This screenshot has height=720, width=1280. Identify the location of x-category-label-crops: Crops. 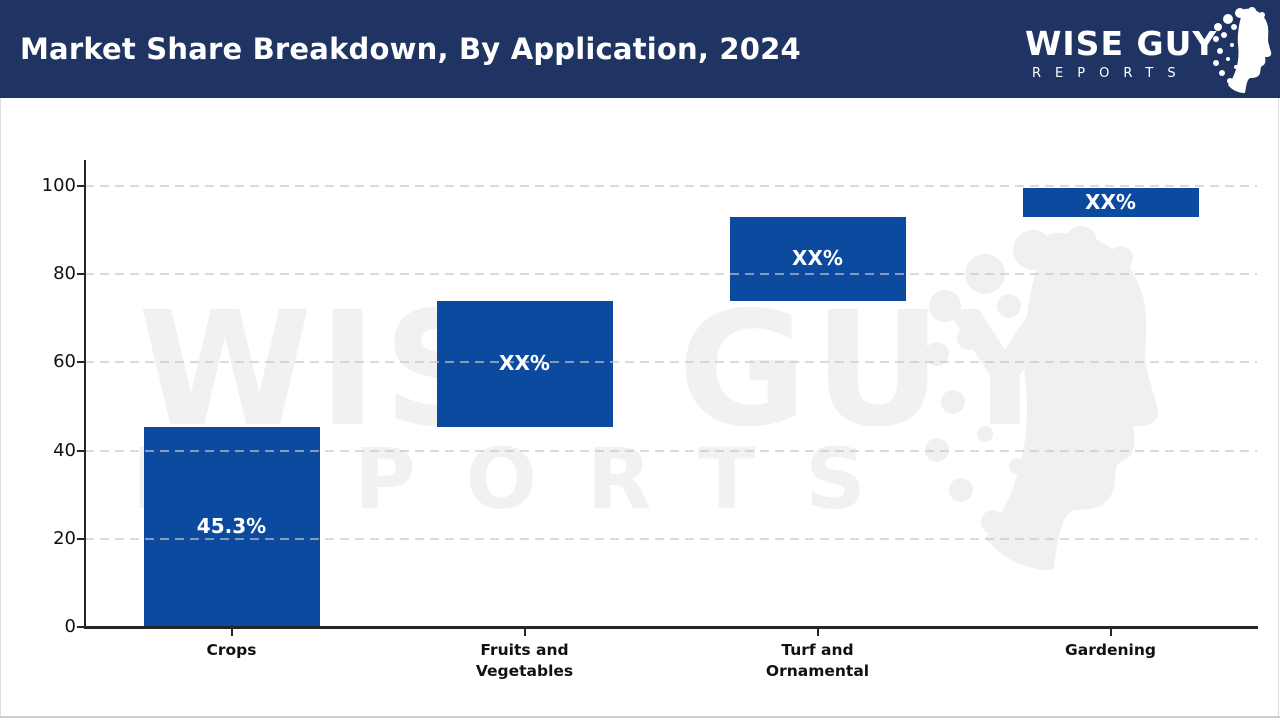
(231, 650).